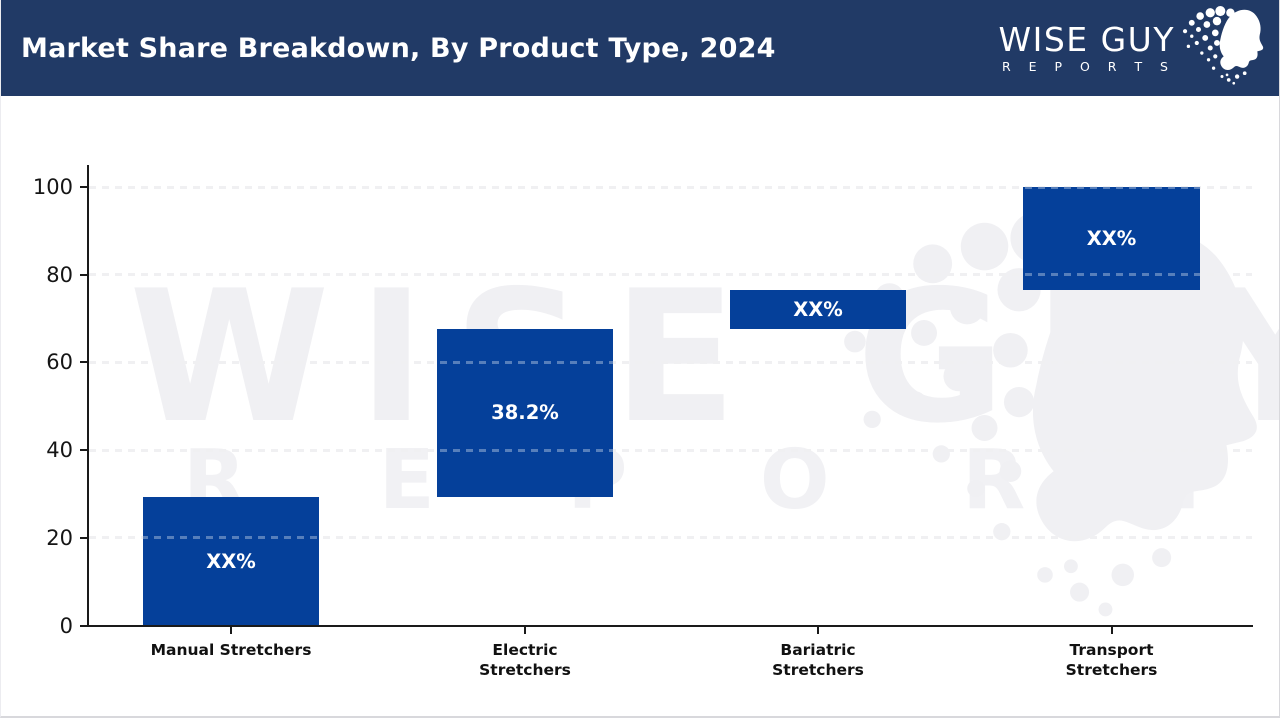 The height and width of the screenshot is (720, 1280). Describe the element at coordinates (670, 626) in the screenshot. I see `x-axis-spine` at that location.